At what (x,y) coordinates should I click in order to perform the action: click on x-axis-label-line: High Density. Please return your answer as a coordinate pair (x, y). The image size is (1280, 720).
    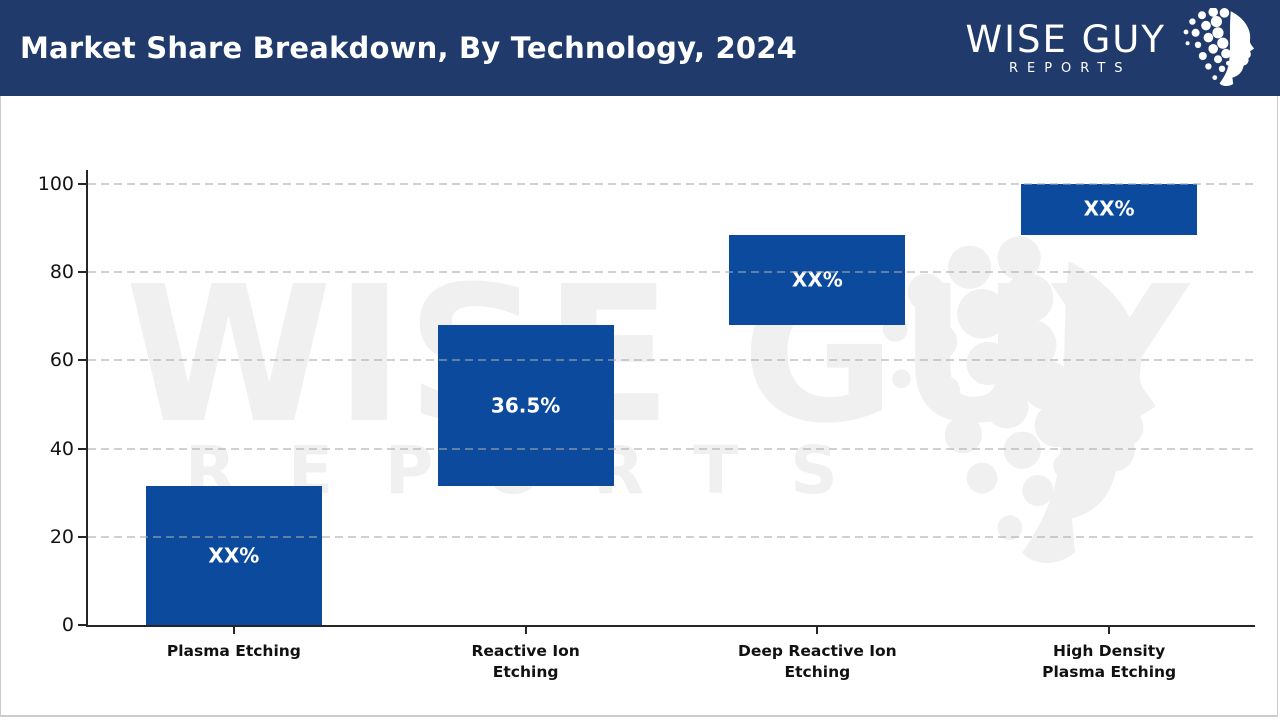
    Looking at the image, I should click on (1109, 651).